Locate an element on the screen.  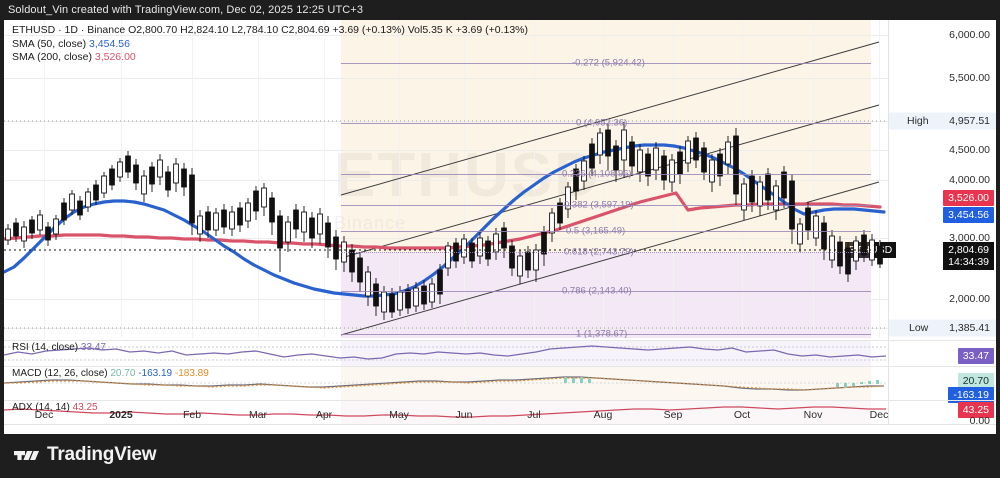
adx-pane: ADX (14, 14) 43.25 is located at coordinates (446, 412).